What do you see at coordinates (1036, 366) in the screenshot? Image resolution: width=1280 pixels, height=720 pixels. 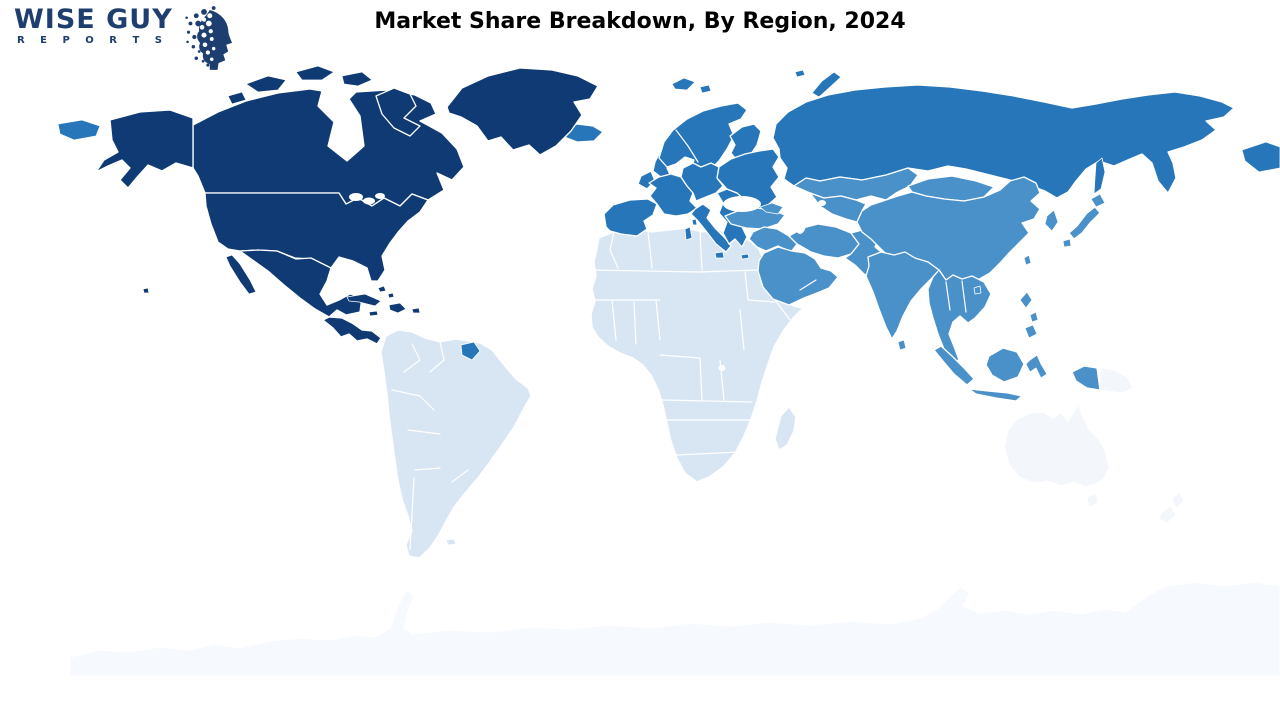 I see `island-sulawesi` at bounding box center [1036, 366].